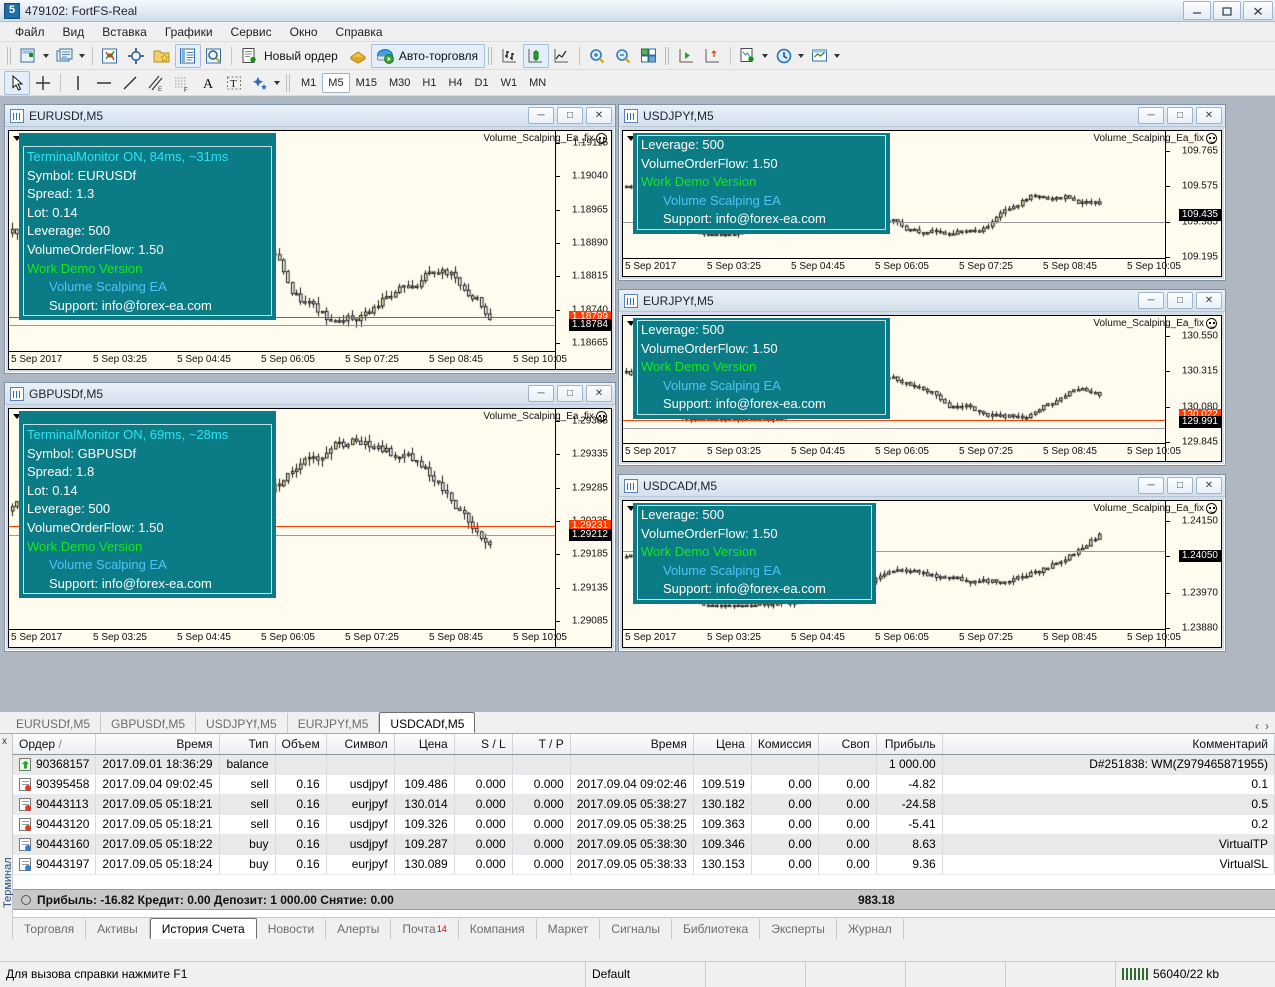 Image resolution: width=1275 pixels, height=987 pixels. I want to click on col-order: Ордер /, so click(55, 744).